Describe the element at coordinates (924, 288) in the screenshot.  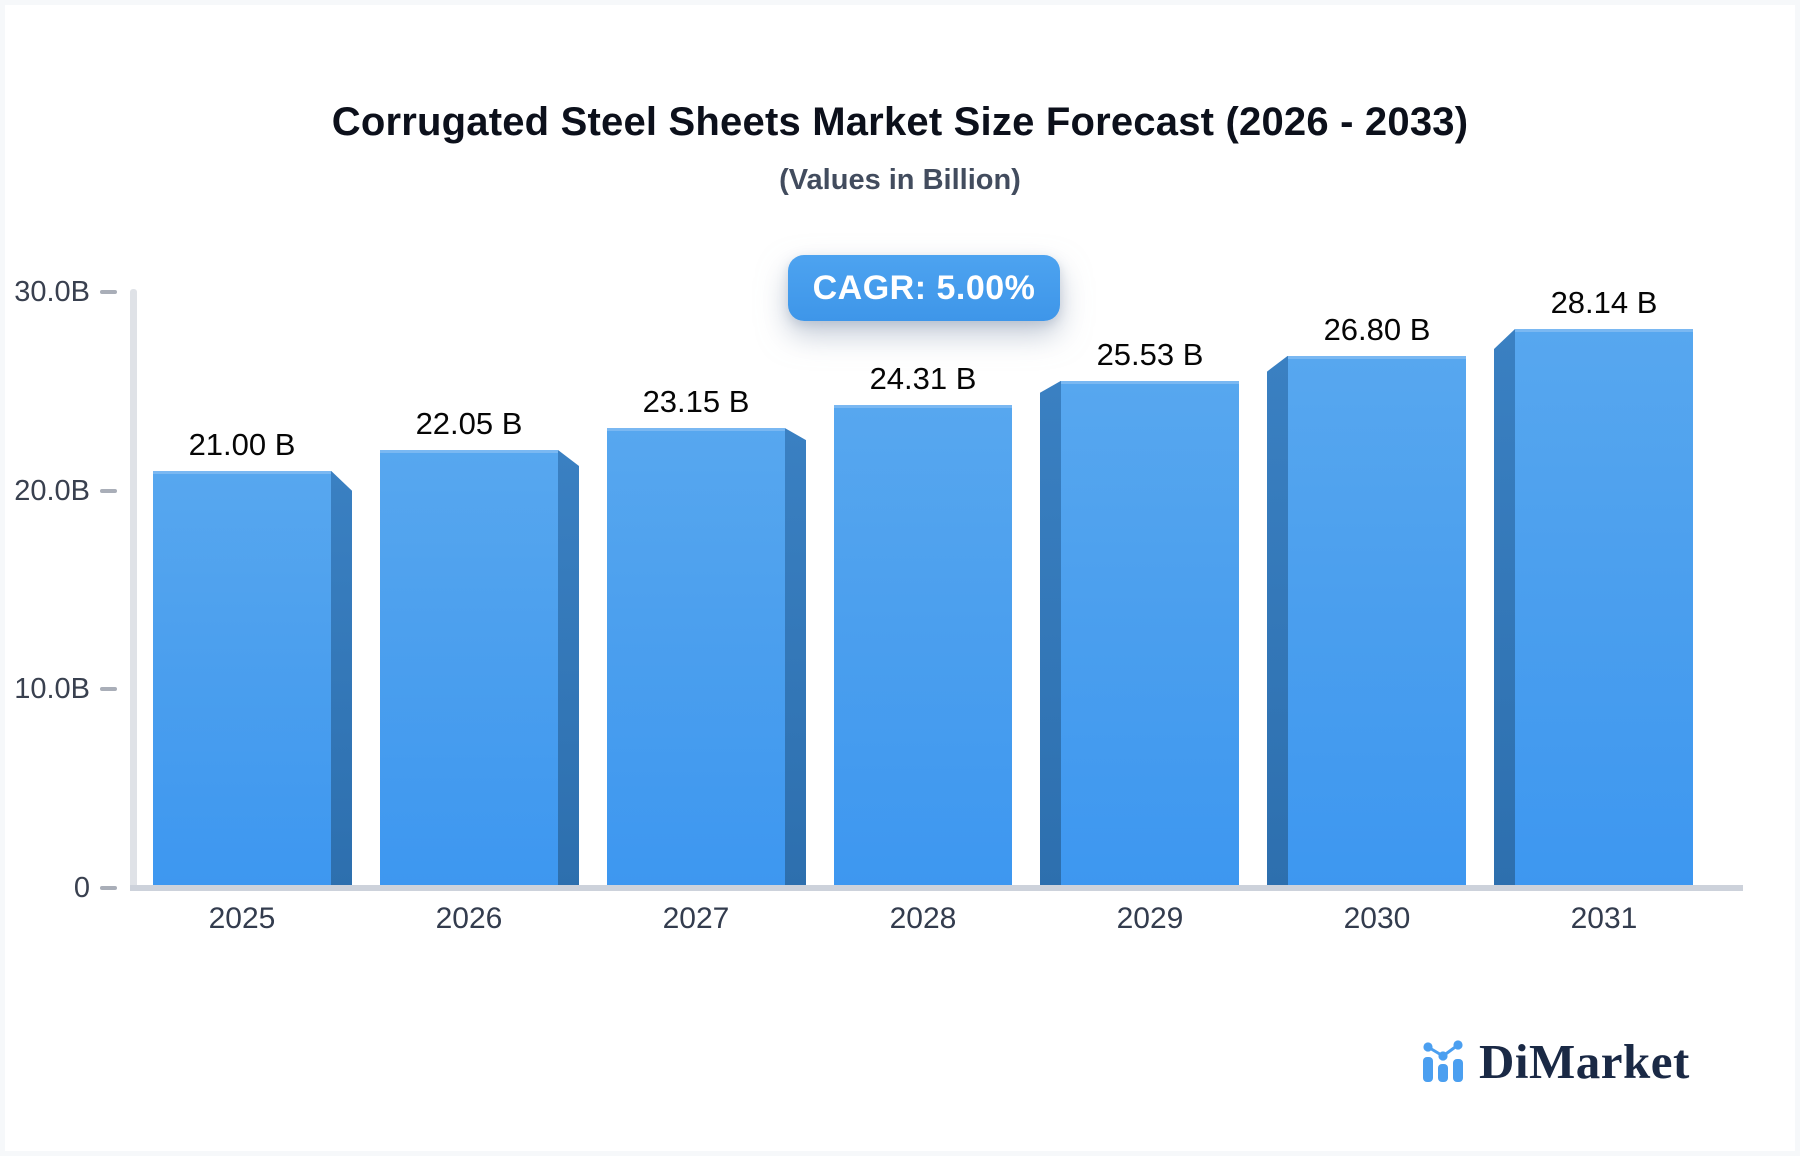
I see `cagr-badge: CAGR: 5.00%` at that location.